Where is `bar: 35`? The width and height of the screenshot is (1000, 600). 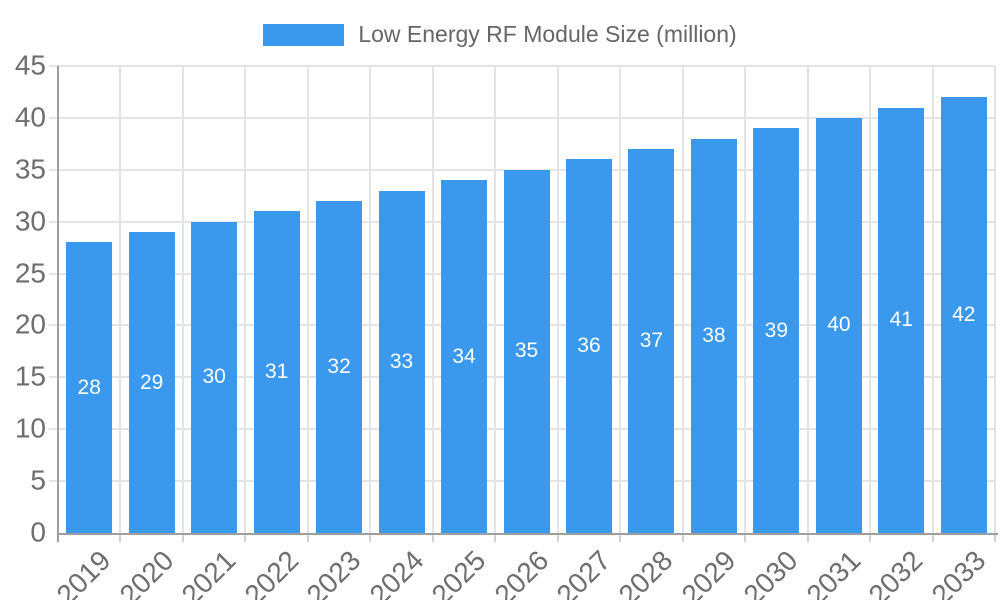 bar: 35 is located at coordinates (526, 351).